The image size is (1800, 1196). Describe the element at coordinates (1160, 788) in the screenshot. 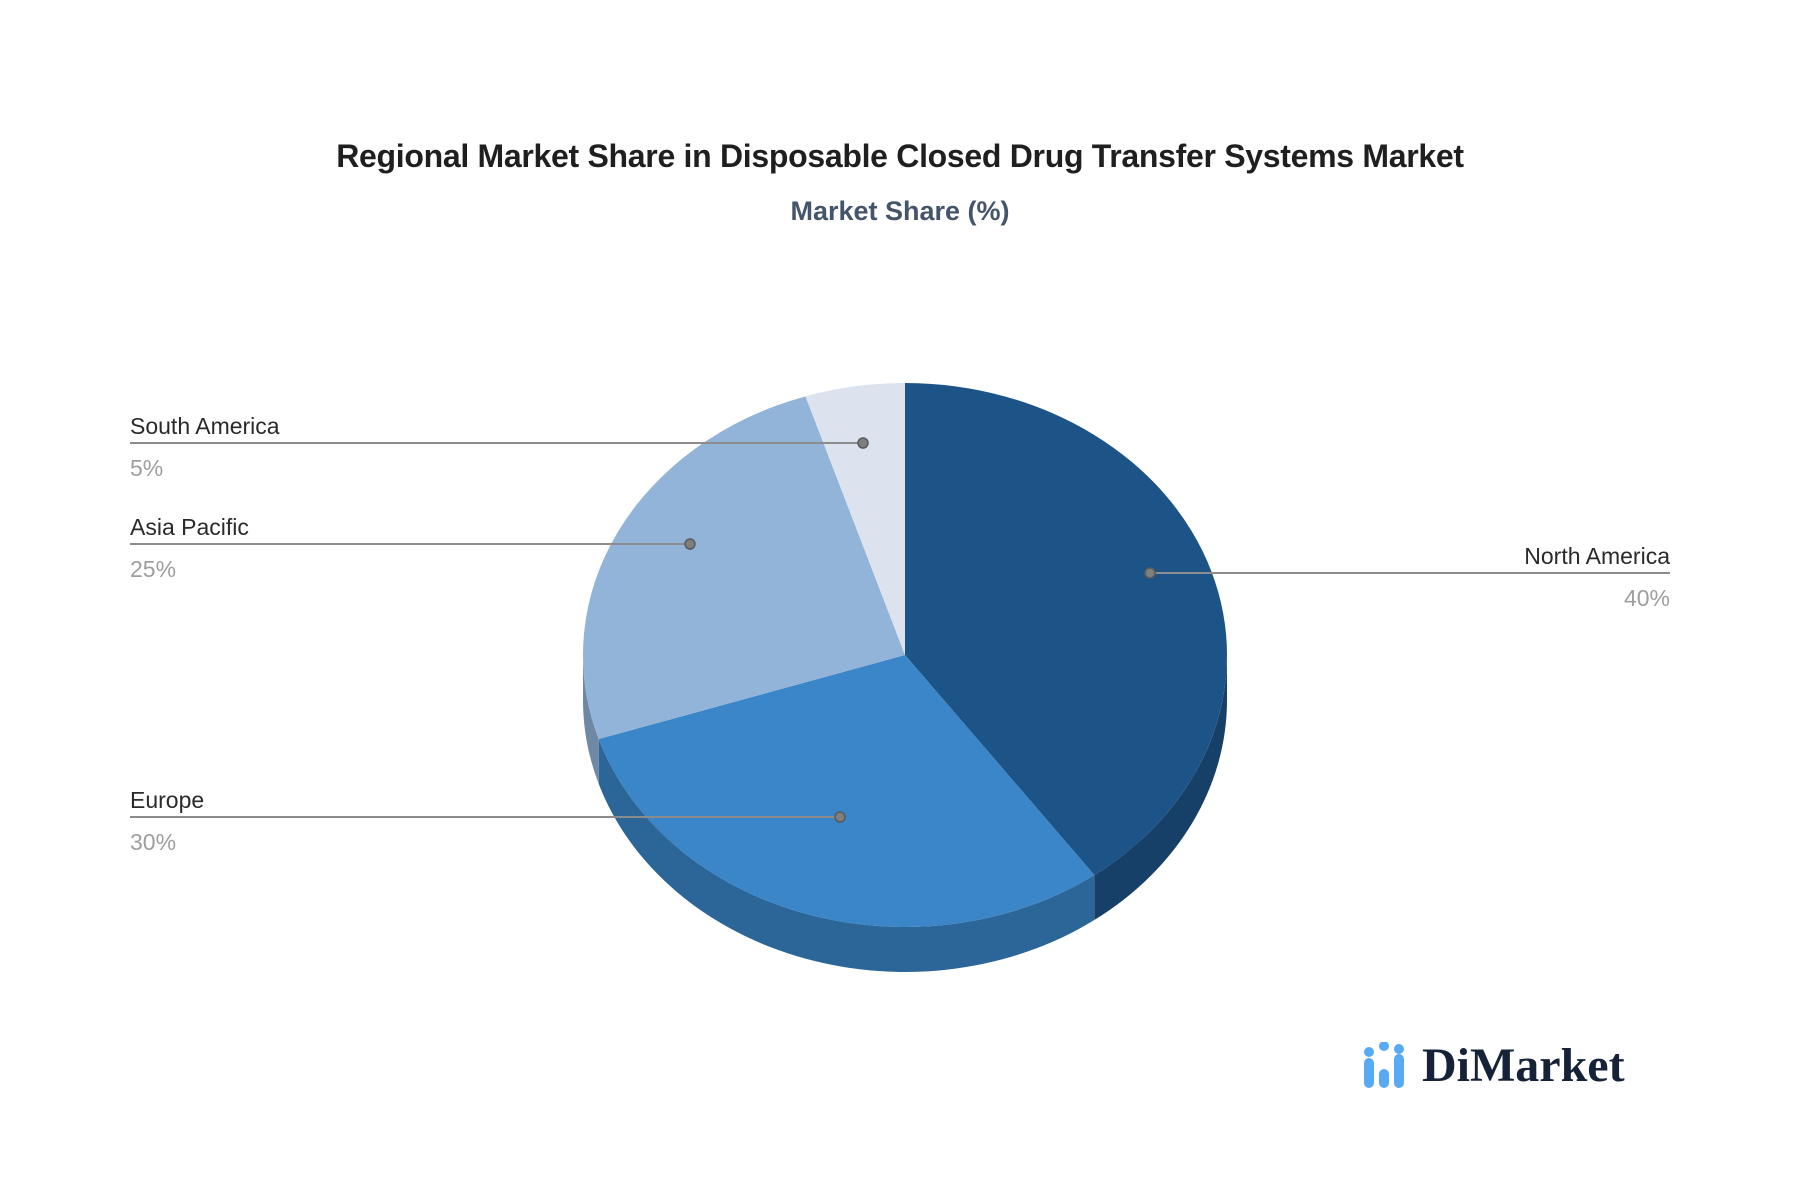

I see `pie-slice-side-north-america` at that location.